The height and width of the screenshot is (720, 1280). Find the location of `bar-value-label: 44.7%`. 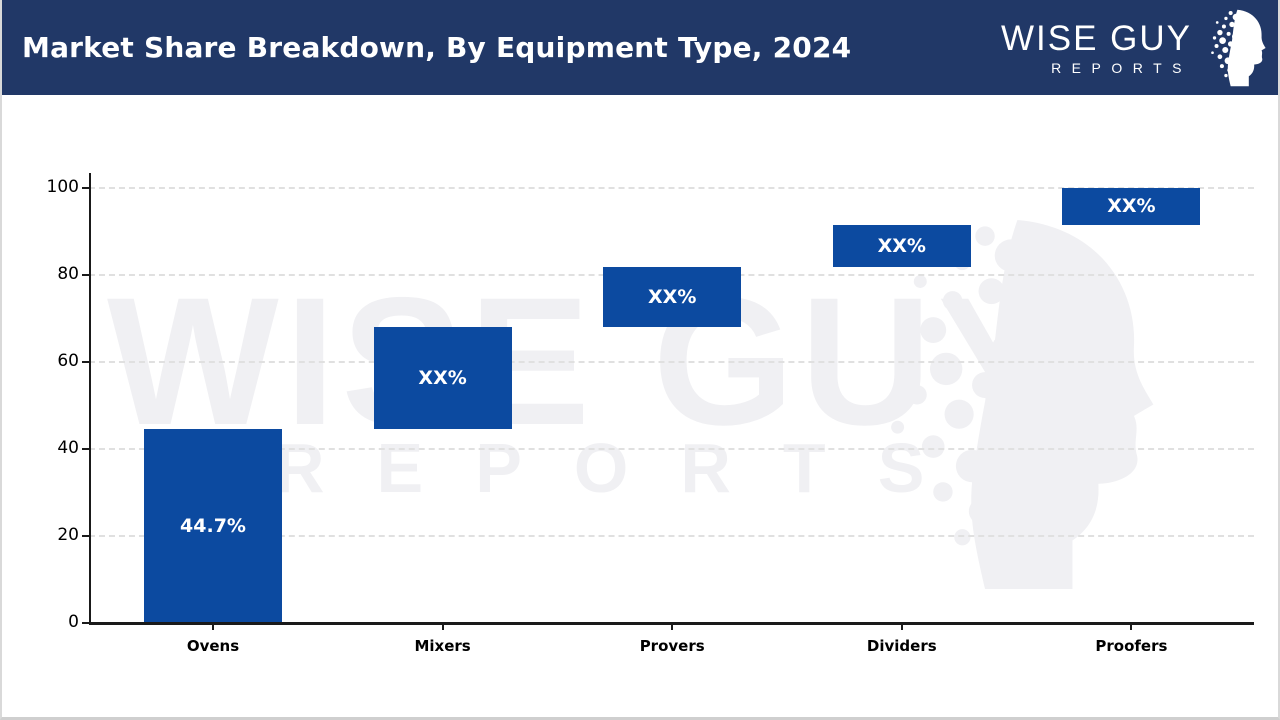

bar-value-label: 44.7% is located at coordinates (213, 525).